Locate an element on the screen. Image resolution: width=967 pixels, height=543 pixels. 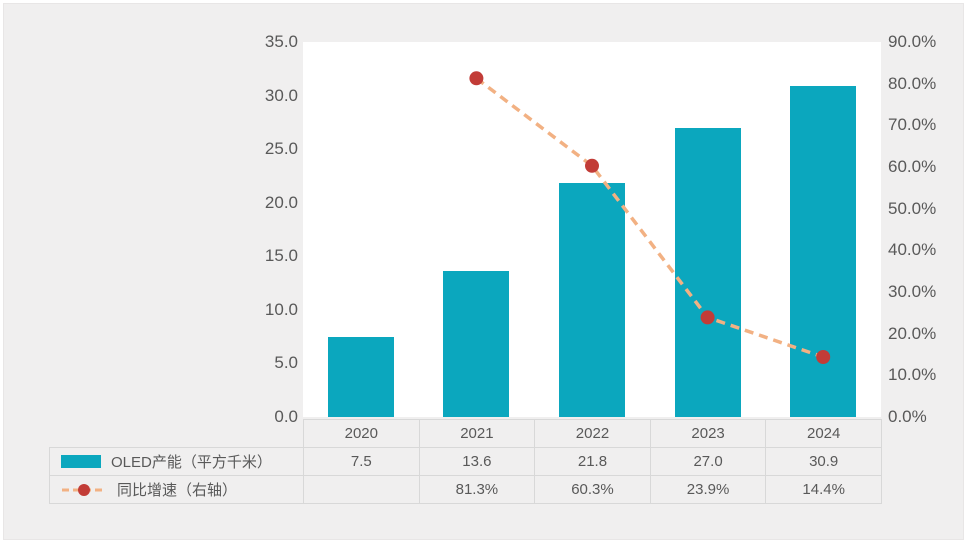
capacity-value-cell: 30.9 is located at coordinates (823, 461).